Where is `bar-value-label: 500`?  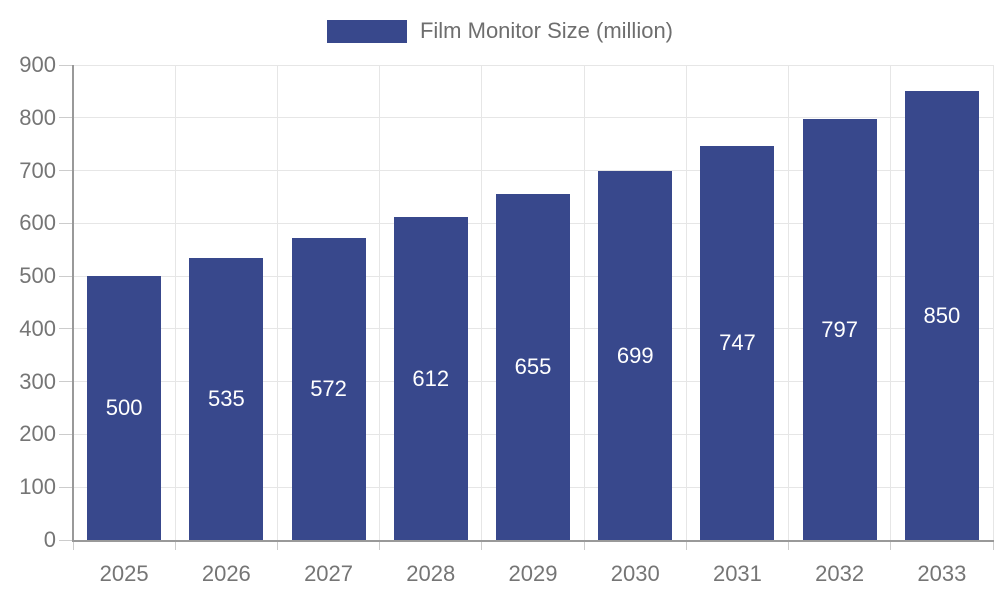
bar-value-label: 500 is located at coordinates (124, 408).